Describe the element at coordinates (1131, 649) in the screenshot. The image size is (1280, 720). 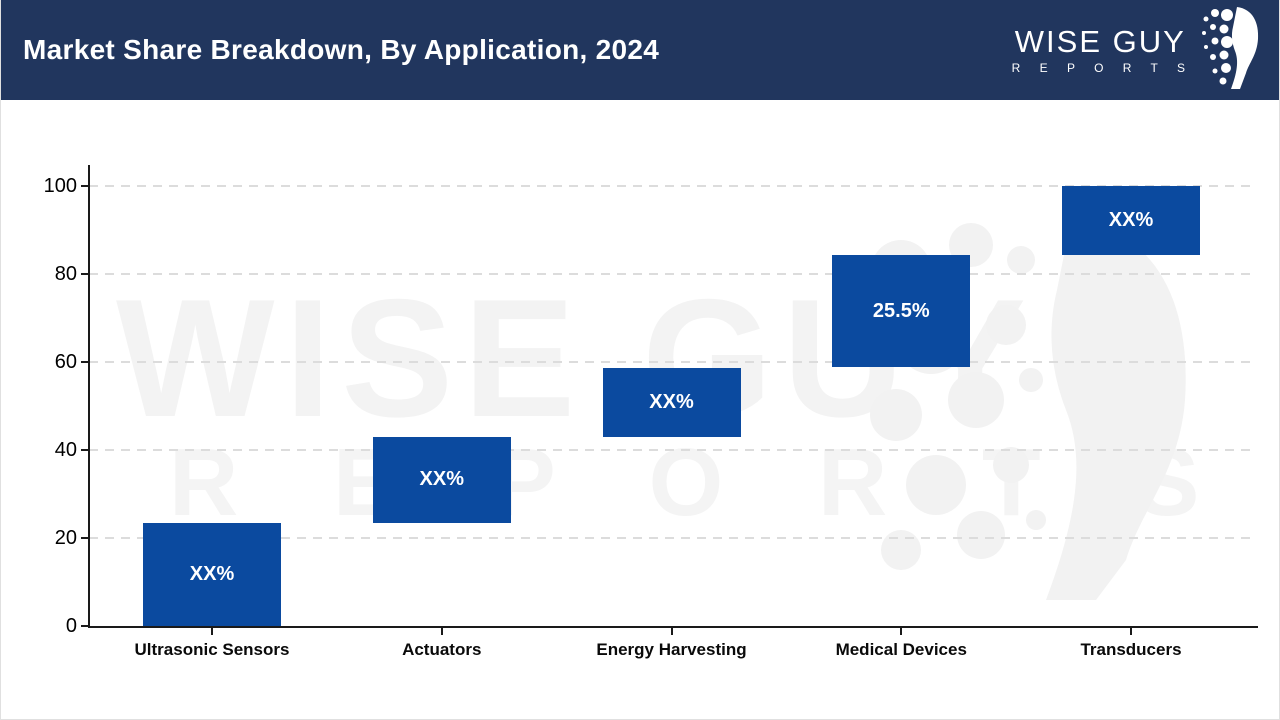
I see `x-category-label: Transducers` at that location.